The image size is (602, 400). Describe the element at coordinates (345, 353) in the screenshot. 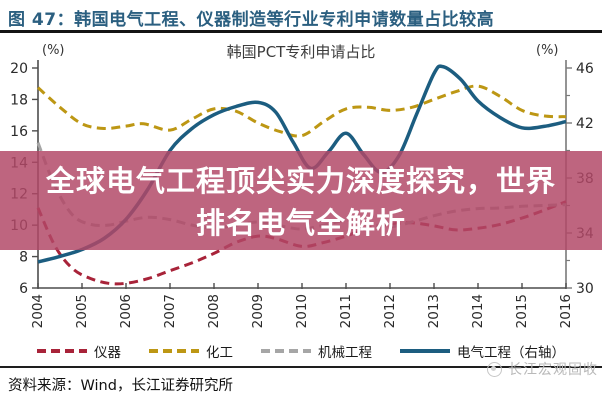

I see `legend-label-2: 机械工程` at that location.